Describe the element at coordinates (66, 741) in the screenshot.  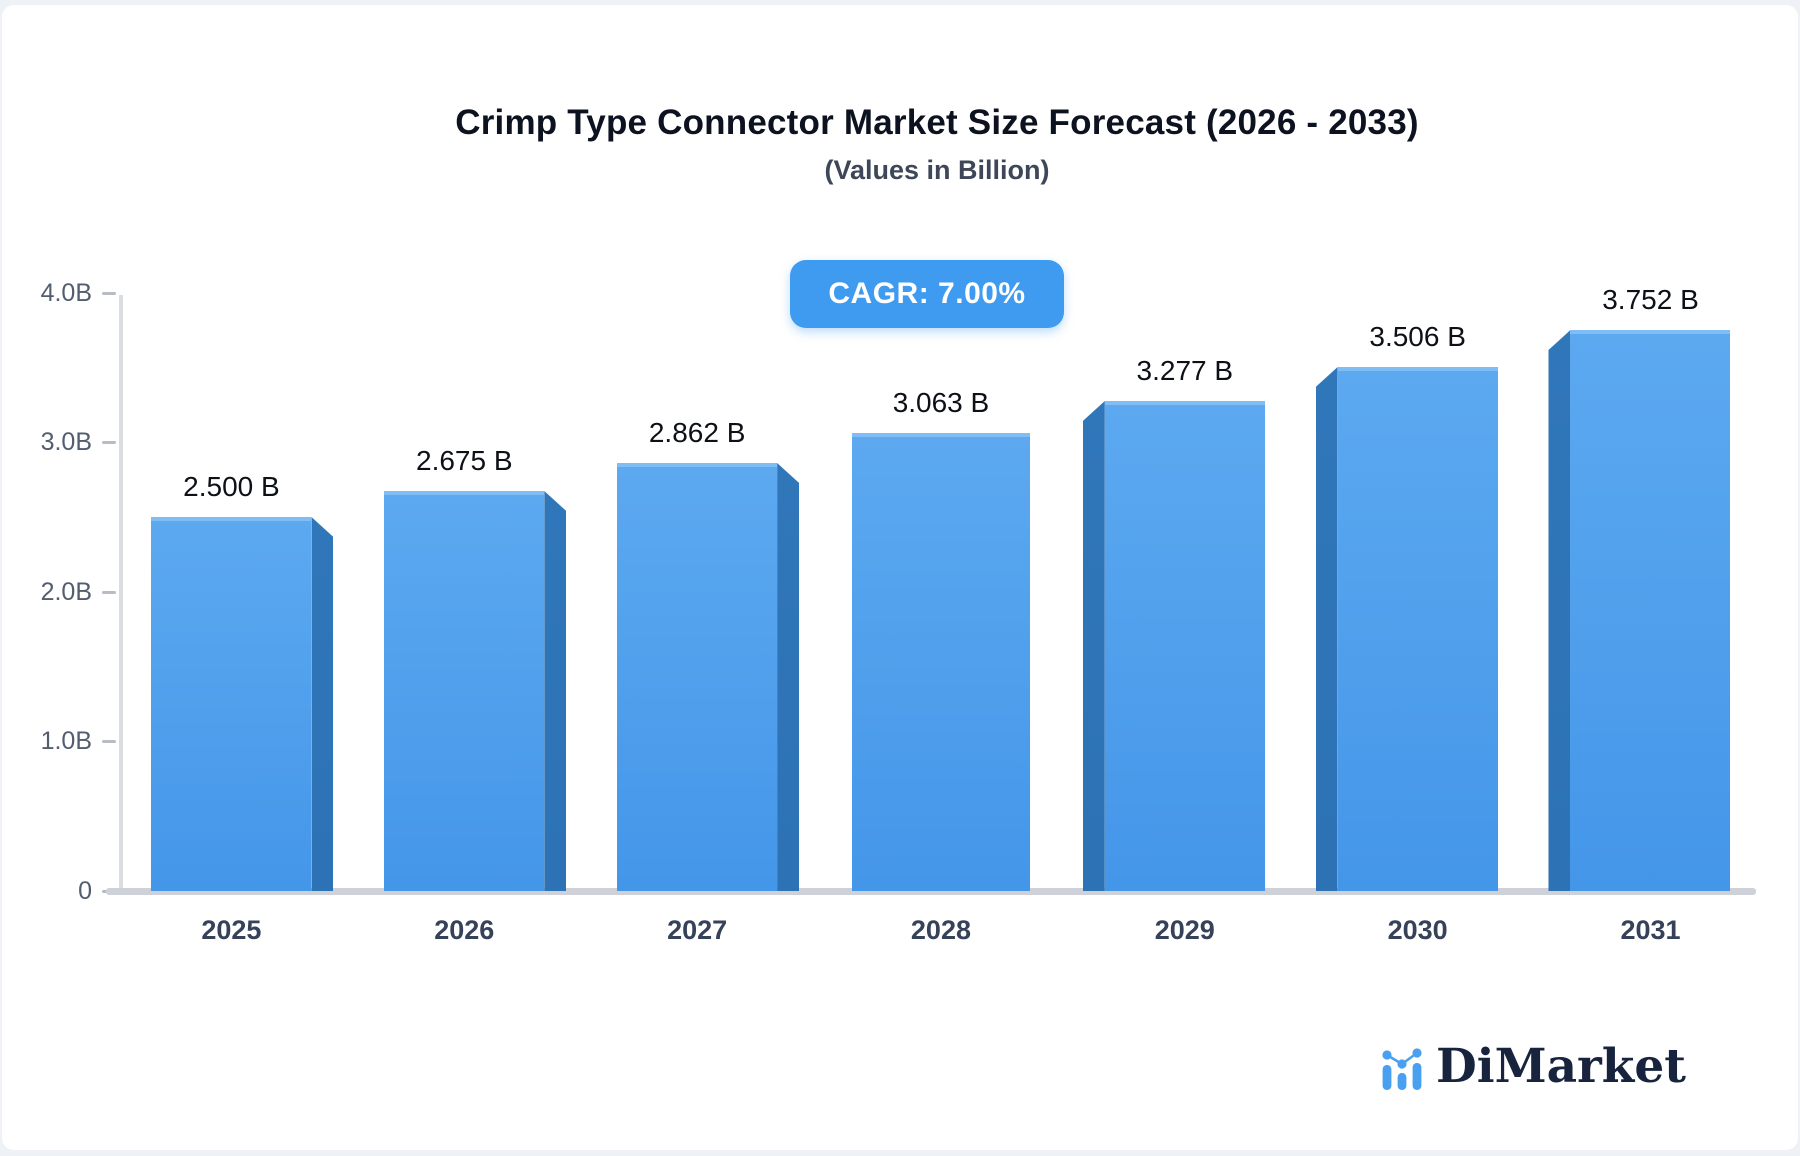
I see `y-axis-tick-label: 1.0B` at that location.